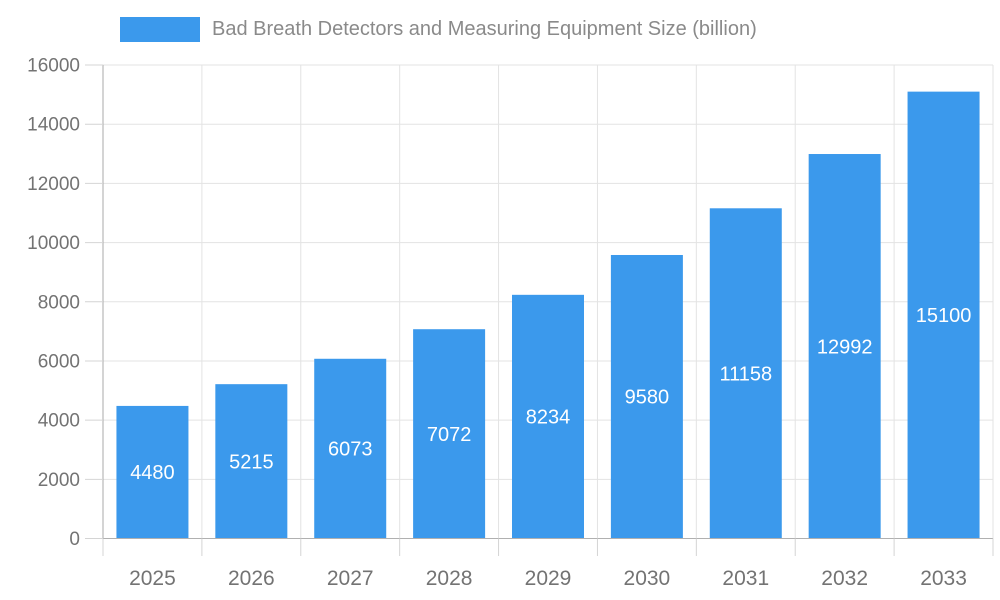 This screenshot has width=1000, height=600. I want to click on bar-value-label: 12992, so click(845, 347).